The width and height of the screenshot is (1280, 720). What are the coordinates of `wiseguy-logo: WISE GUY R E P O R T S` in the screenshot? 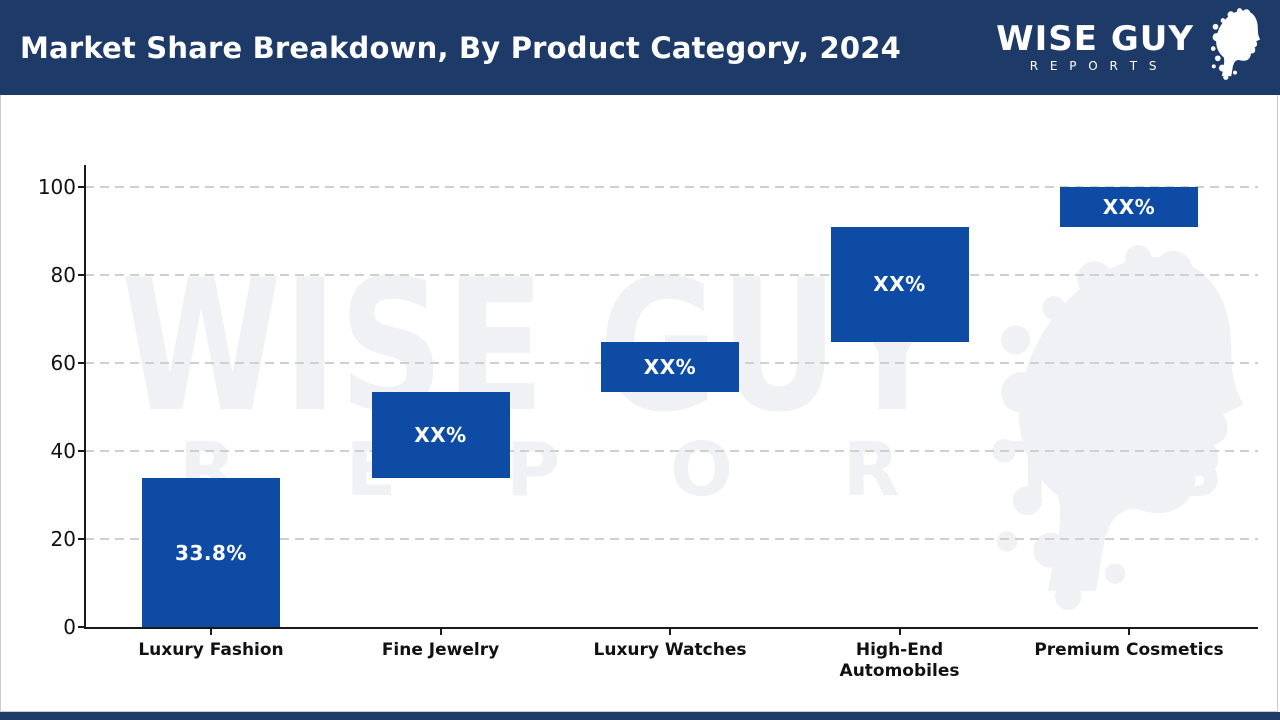 It's located at (1135, 47).